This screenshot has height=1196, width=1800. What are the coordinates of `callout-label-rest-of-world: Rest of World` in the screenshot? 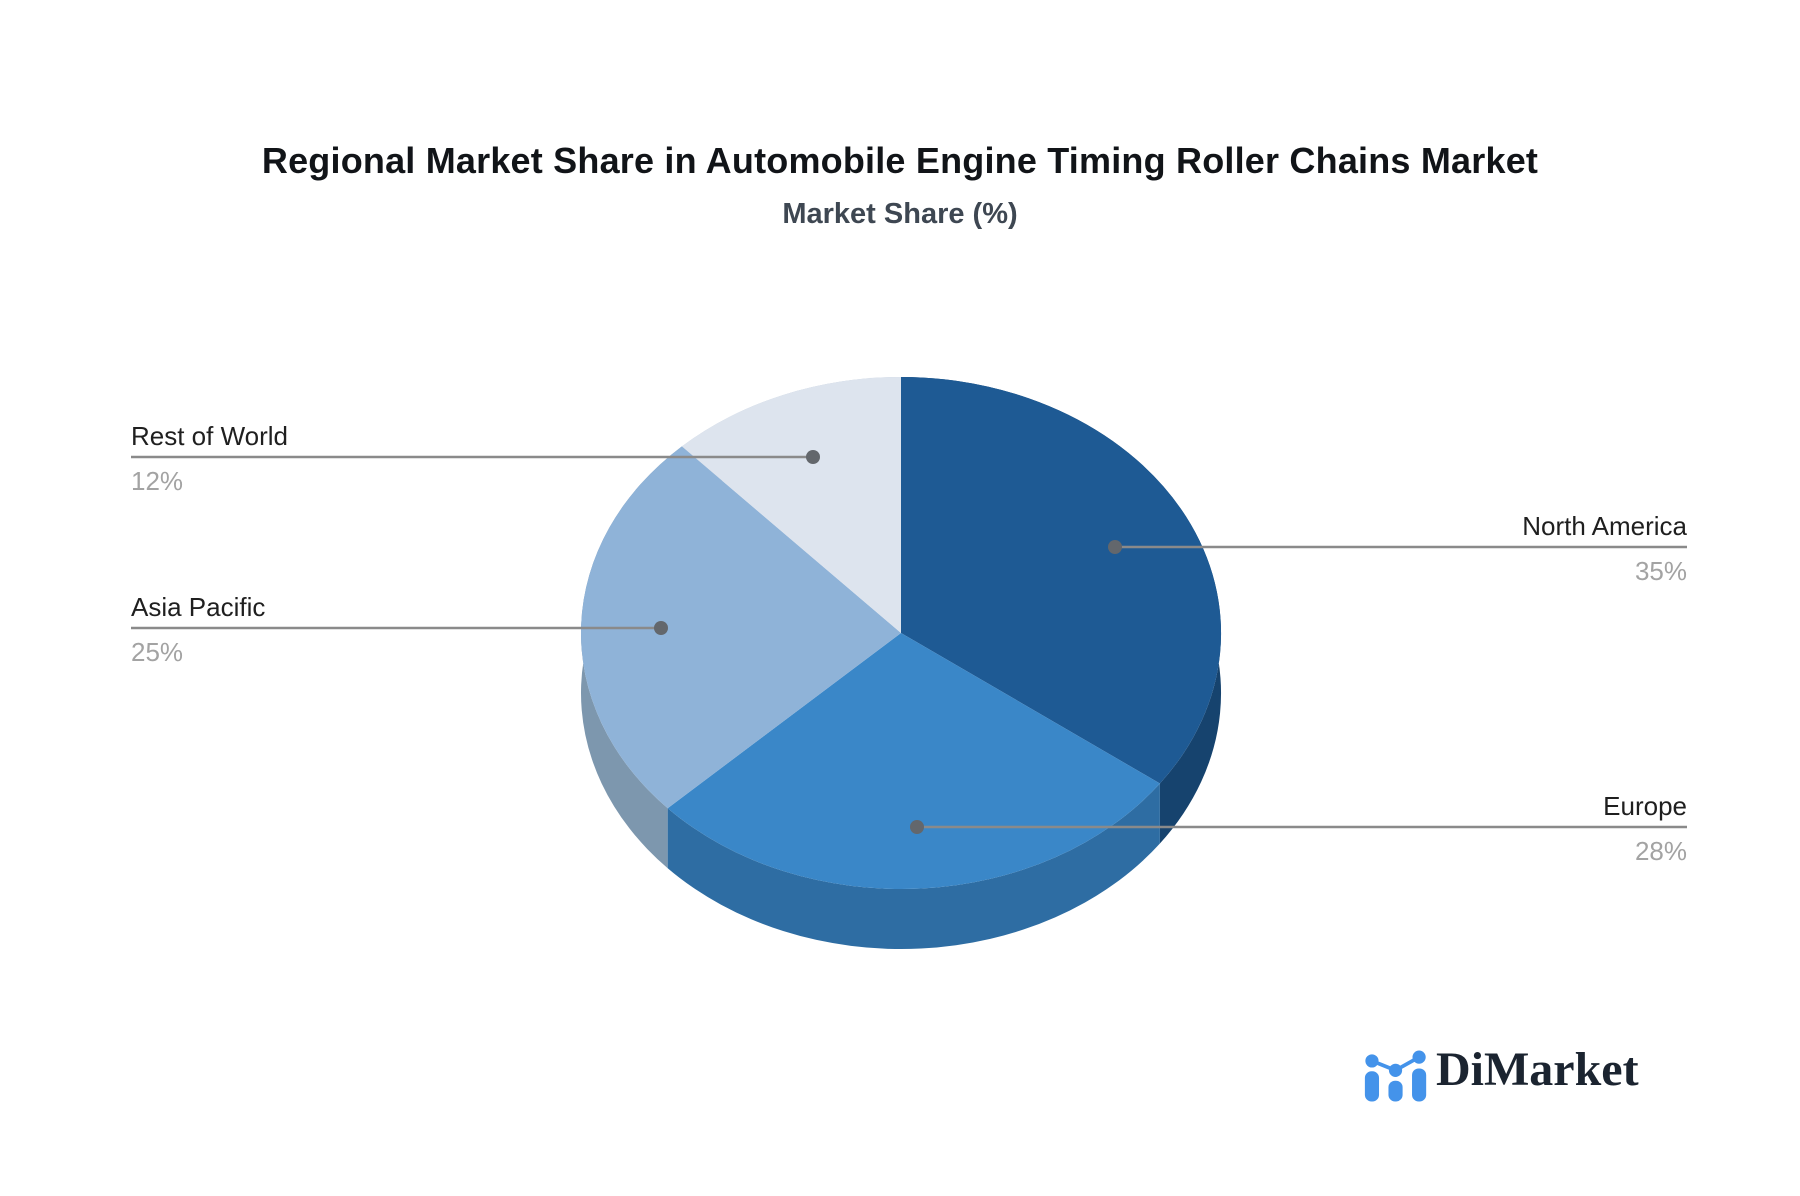 It's located at (210, 436).